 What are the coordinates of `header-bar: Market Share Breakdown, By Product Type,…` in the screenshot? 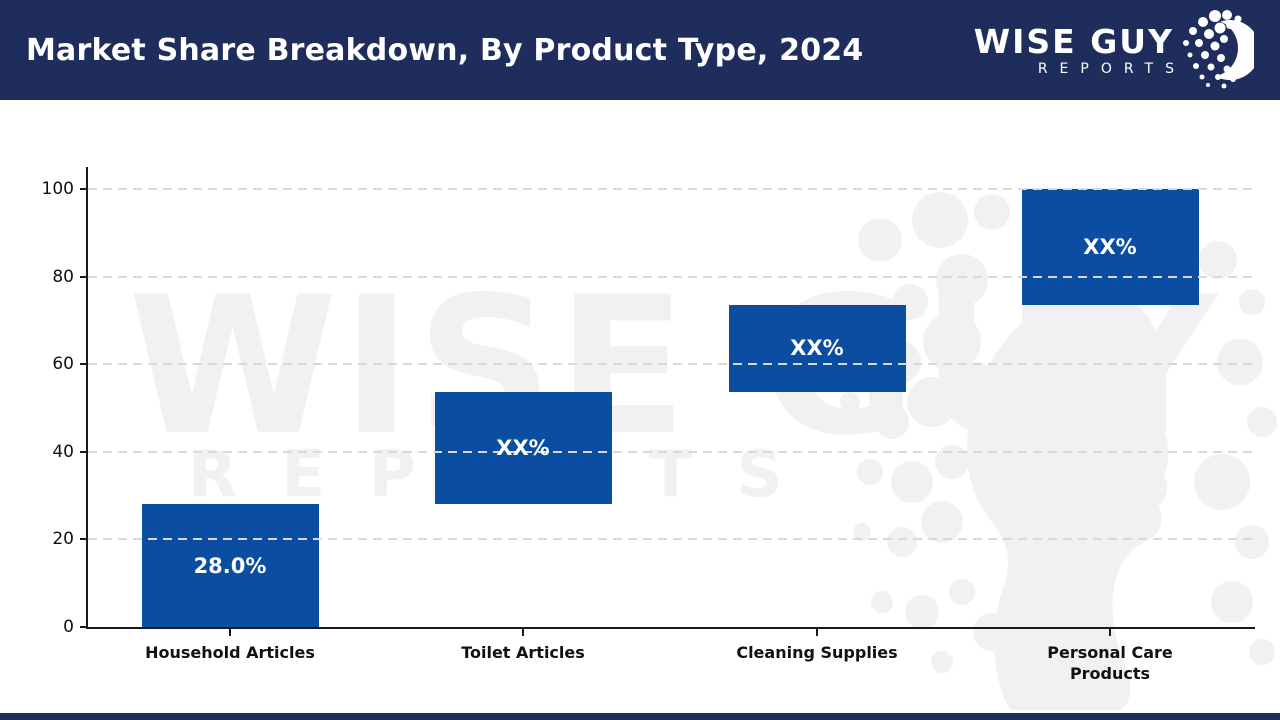 It's located at (640, 50).